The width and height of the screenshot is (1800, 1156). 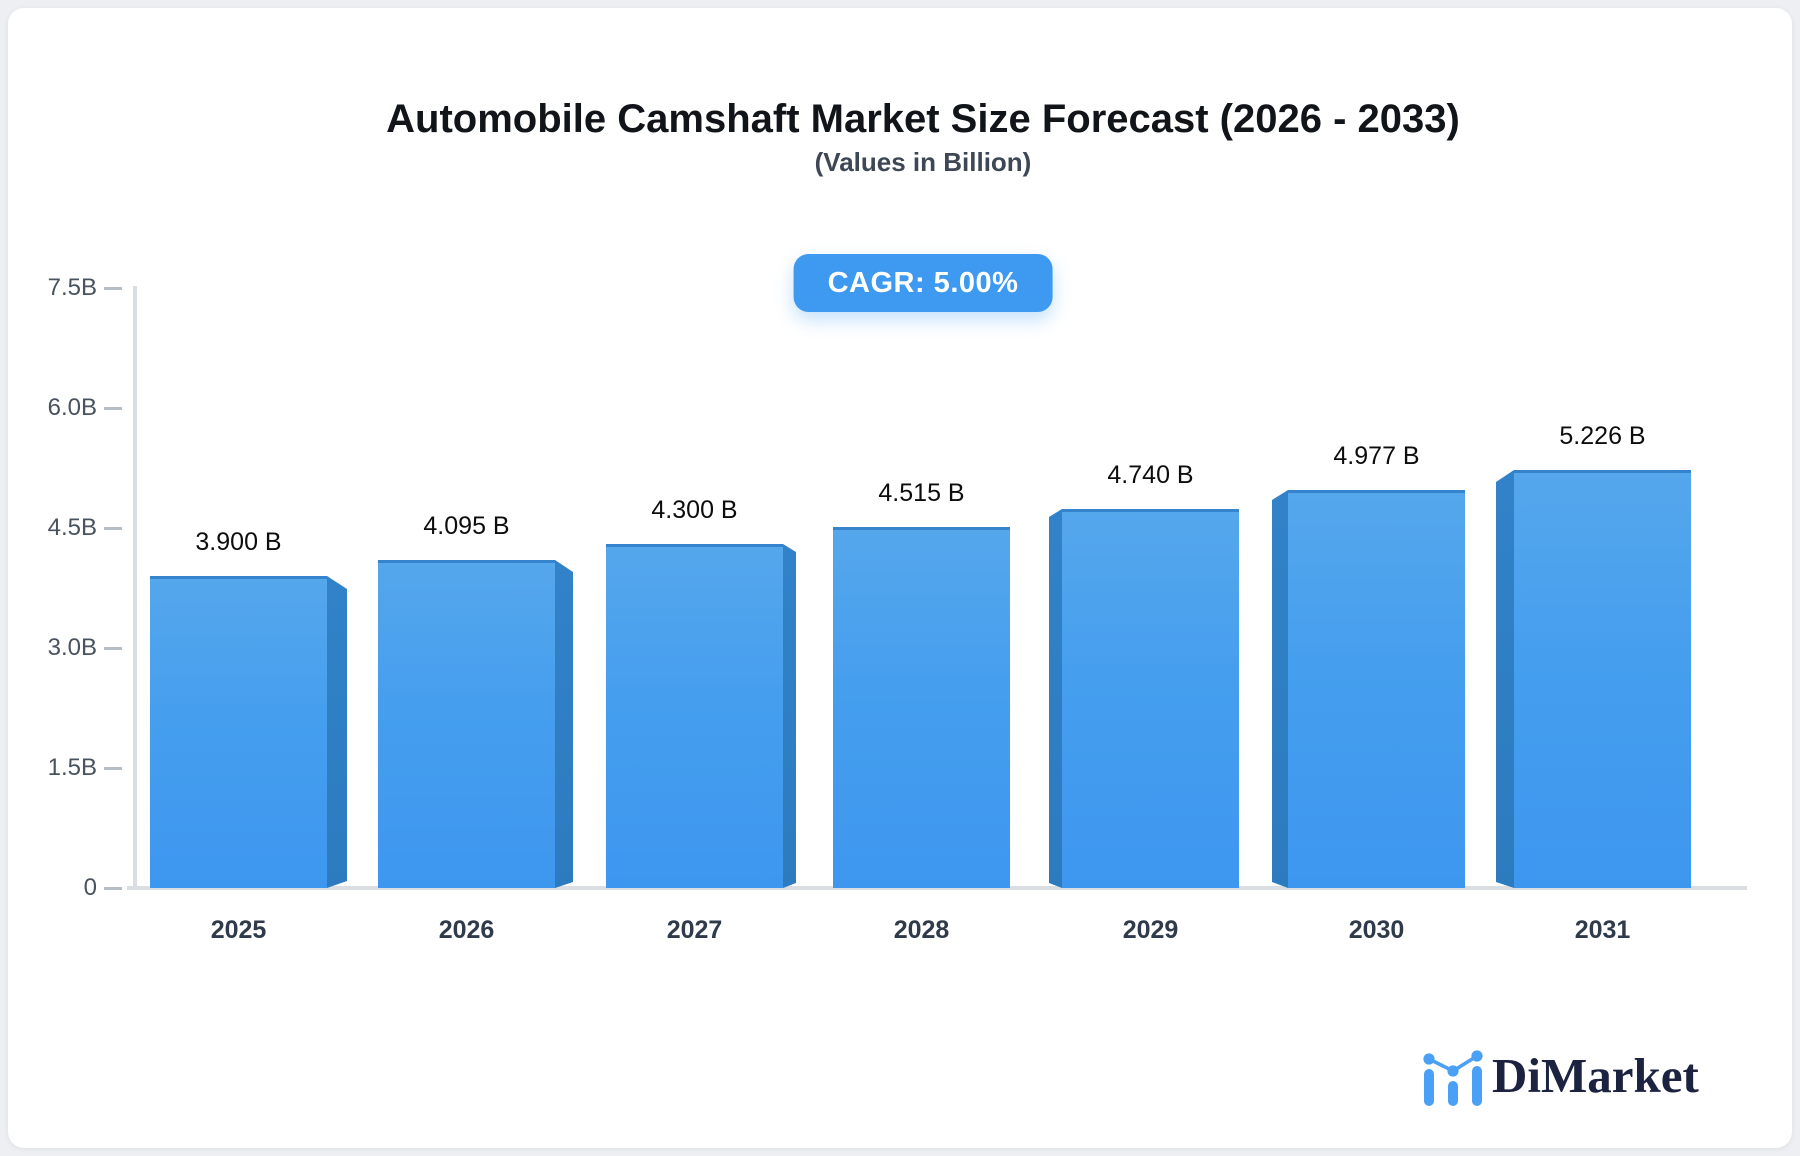 What do you see at coordinates (238, 930) in the screenshot?
I see `x-tick-label: 2025` at bounding box center [238, 930].